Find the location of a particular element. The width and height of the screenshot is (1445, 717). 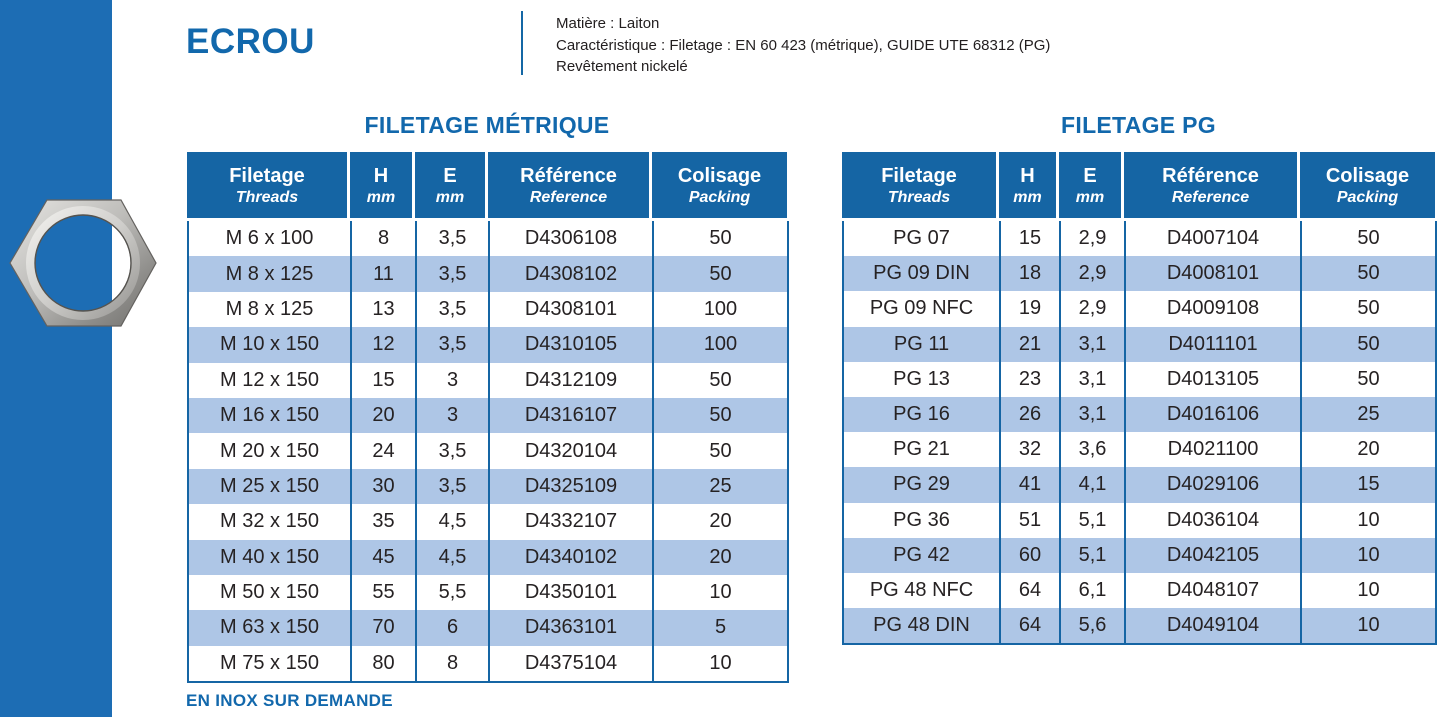

table-cell: PG 42 is located at coordinates (921, 555).